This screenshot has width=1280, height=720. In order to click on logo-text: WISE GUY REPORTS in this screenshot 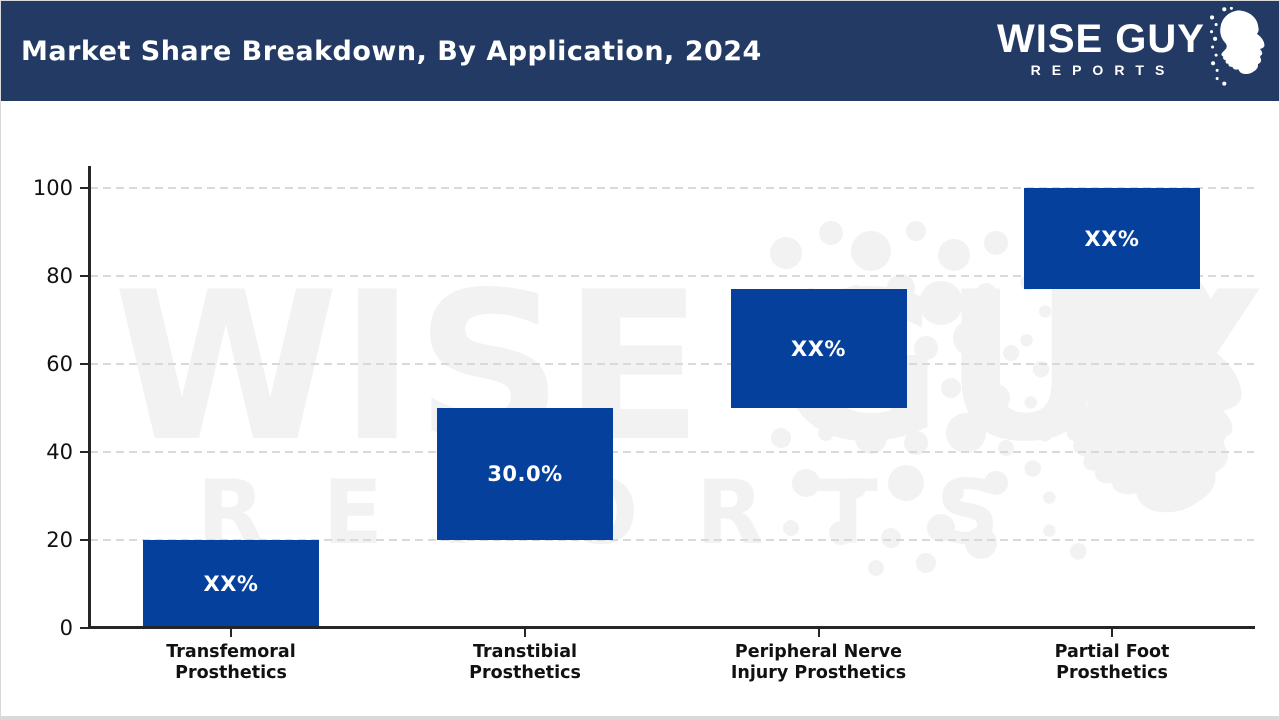, I will do `click(1101, 48)`.